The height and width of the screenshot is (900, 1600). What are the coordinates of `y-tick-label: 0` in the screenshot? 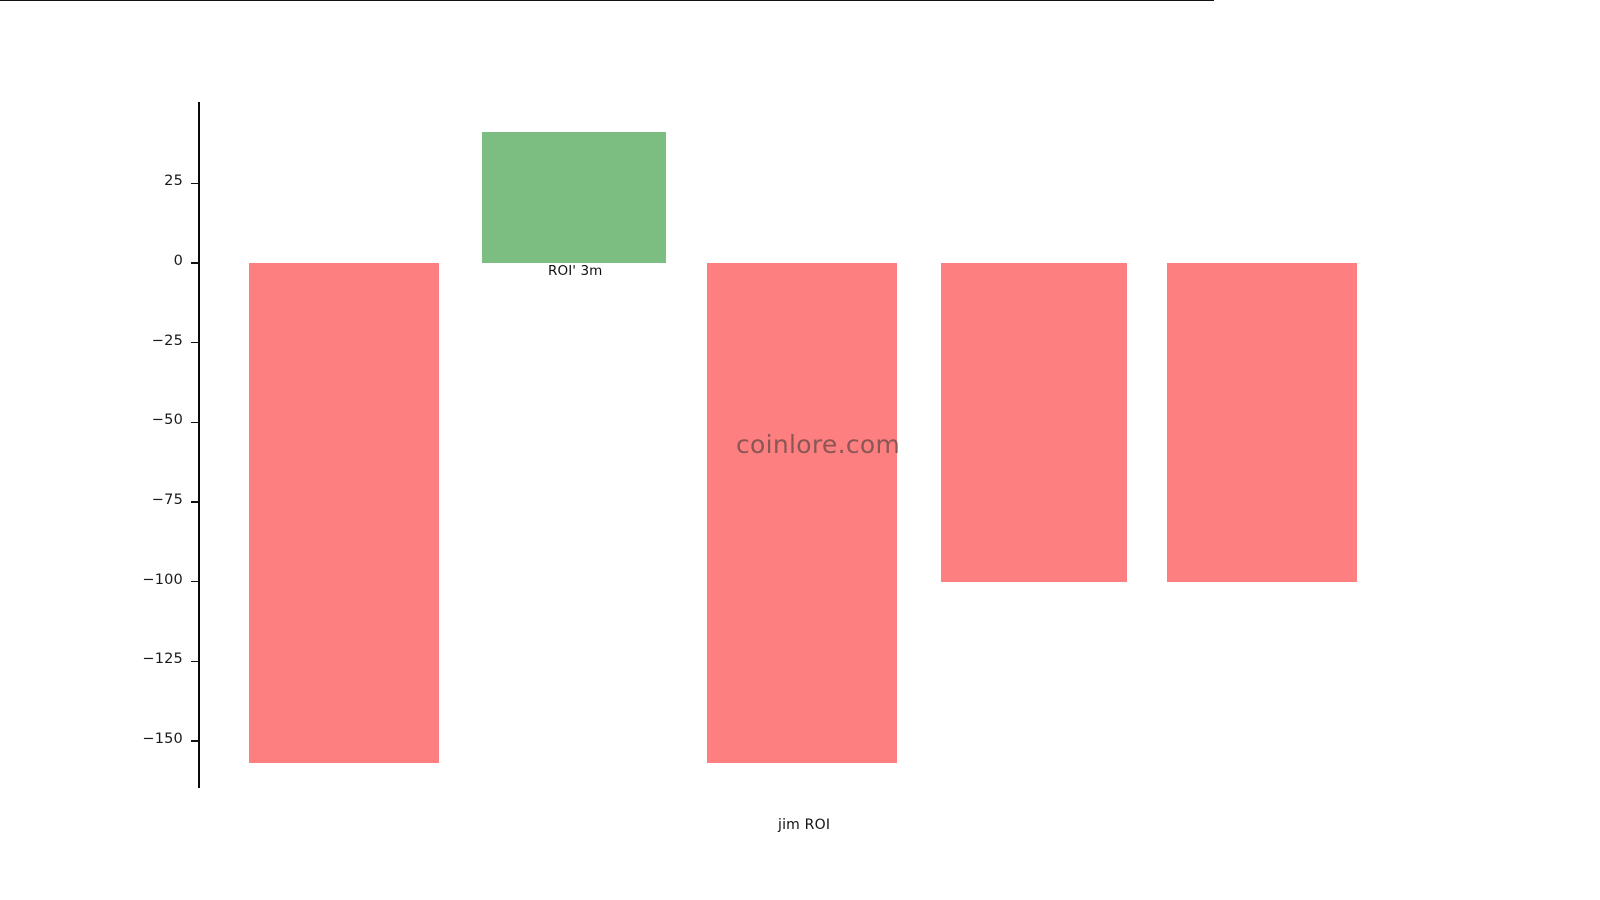 It's located at (178, 261).